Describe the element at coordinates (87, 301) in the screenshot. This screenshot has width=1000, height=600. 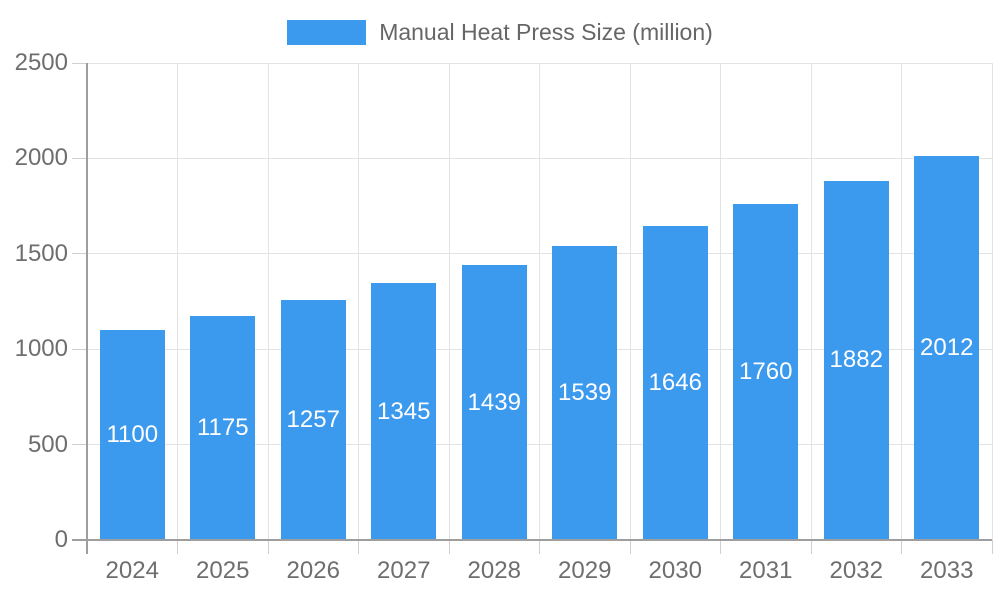
I see `y-axis-line` at that location.